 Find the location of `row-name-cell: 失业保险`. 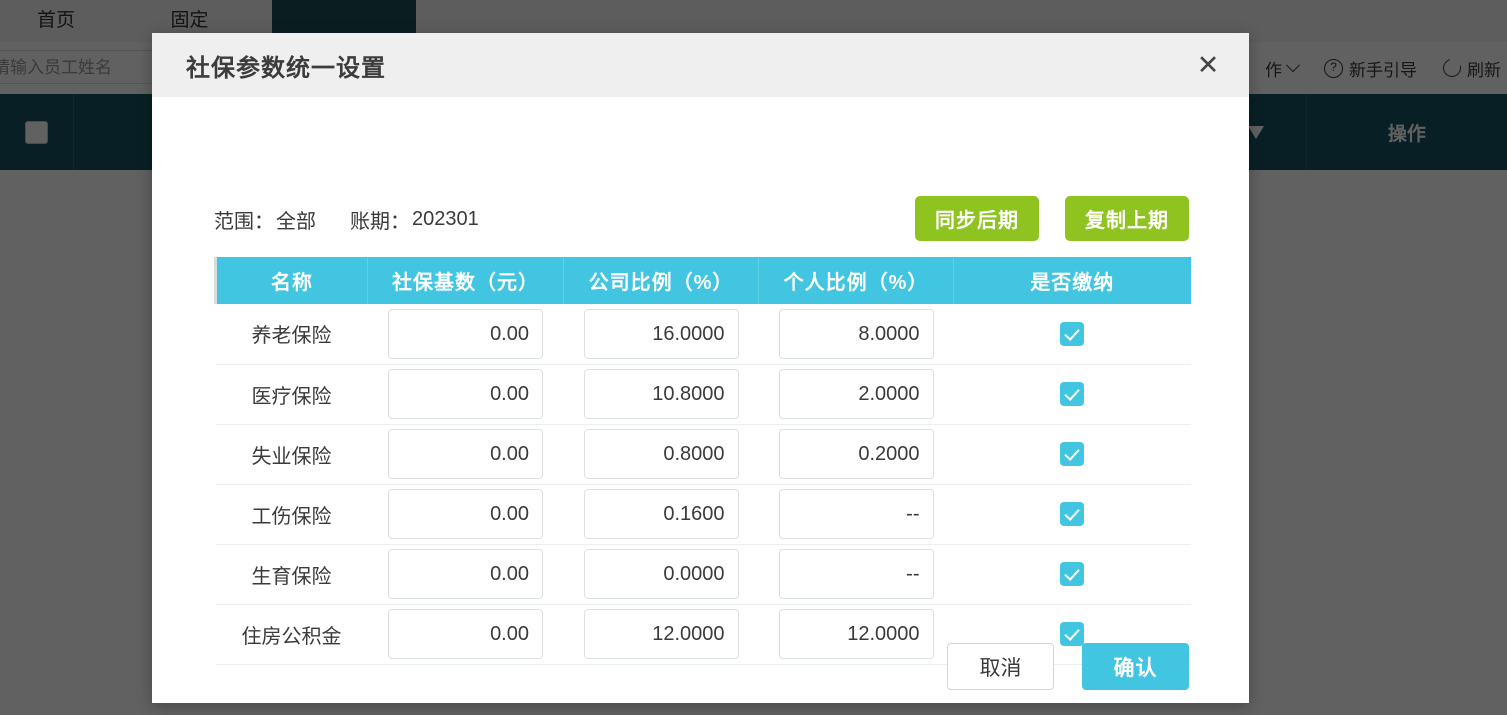

row-name-cell: 失业保险 is located at coordinates (291, 454).